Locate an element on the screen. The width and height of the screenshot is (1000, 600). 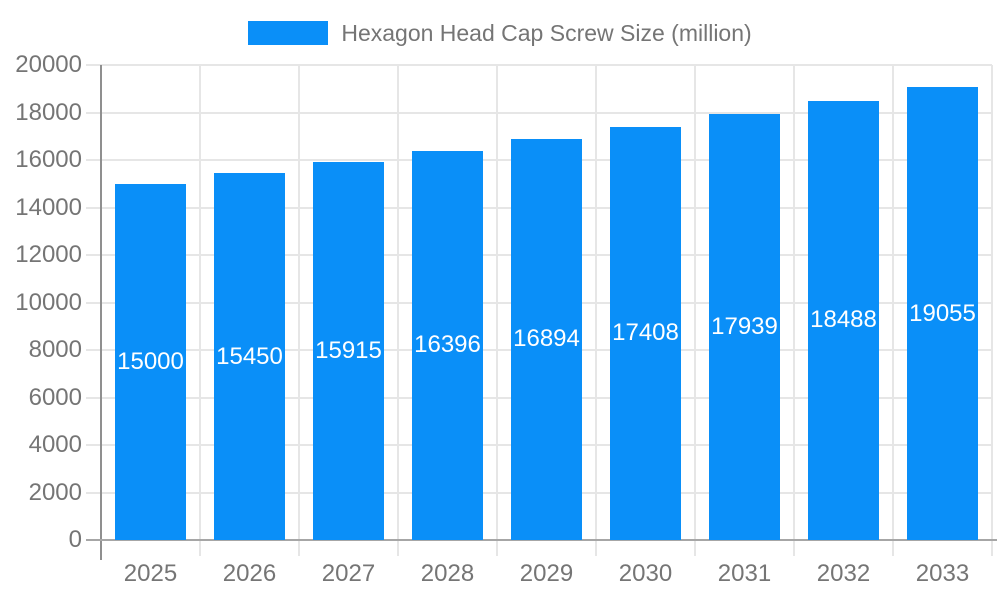
x-axis-label: 2026 is located at coordinates (249, 573).